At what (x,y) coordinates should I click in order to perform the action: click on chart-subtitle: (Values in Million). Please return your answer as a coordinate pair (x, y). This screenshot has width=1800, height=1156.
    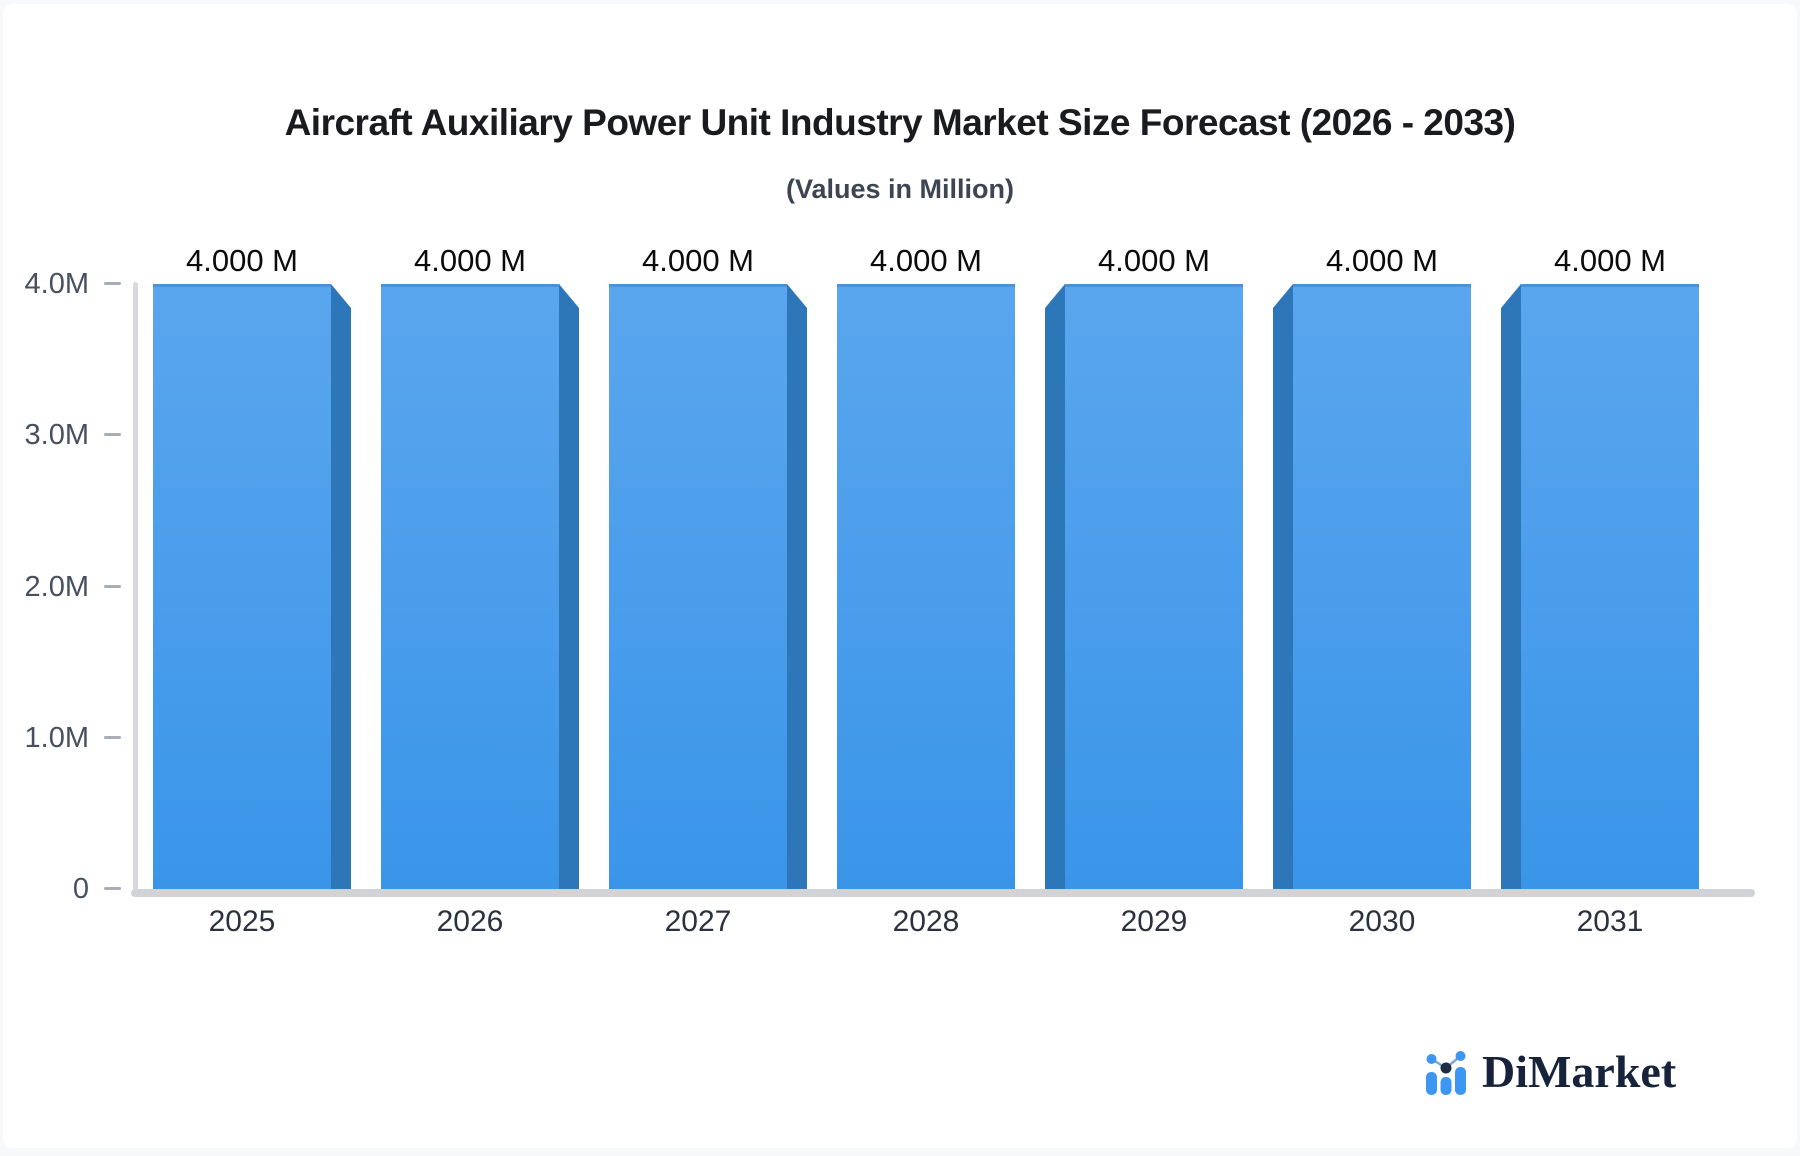
    Looking at the image, I should click on (900, 189).